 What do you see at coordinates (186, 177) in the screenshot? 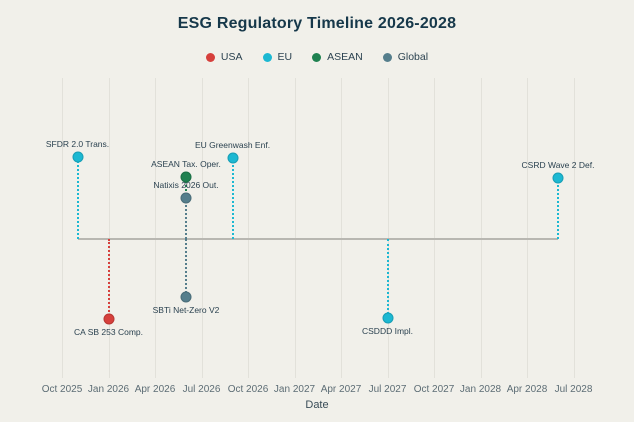
I see `event-dot-asean-tax-oper` at bounding box center [186, 177].